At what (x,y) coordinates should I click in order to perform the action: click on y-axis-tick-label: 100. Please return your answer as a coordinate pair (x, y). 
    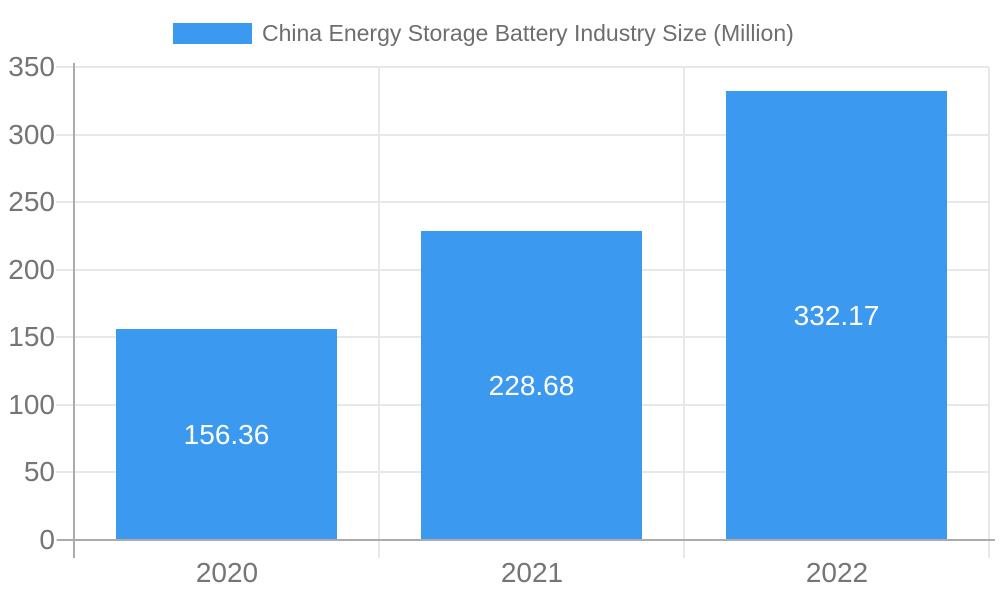
    Looking at the image, I should click on (31, 404).